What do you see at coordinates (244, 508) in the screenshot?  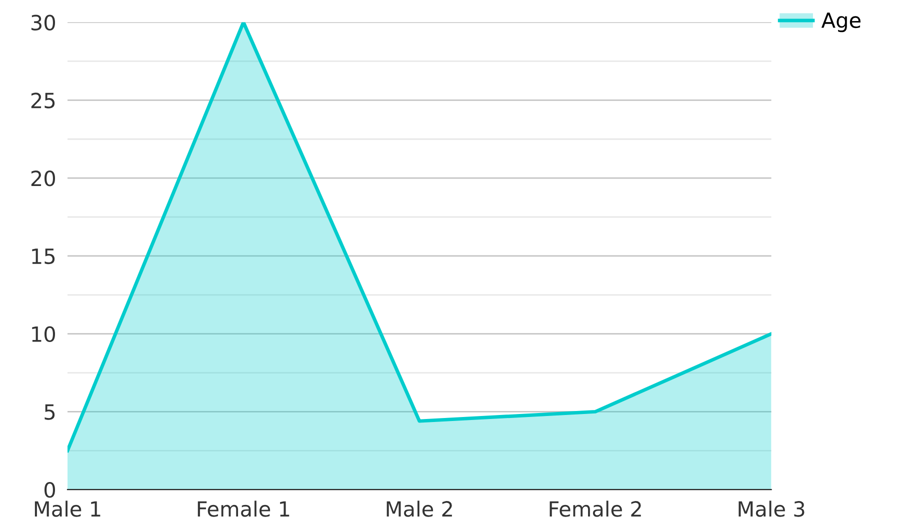 I see `x-tick-label: Female 1` at bounding box center [244, 508].